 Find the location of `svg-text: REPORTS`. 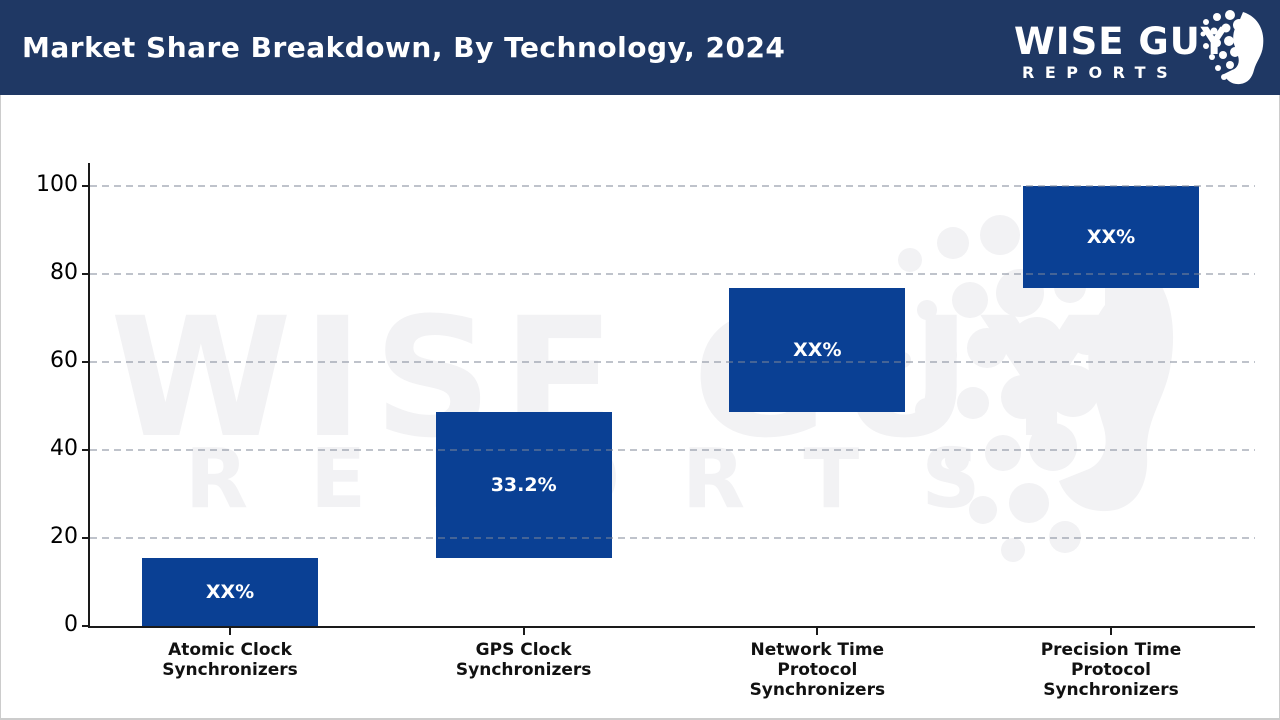

svg-text: REPORTS is located at coordinates (1100, 72).